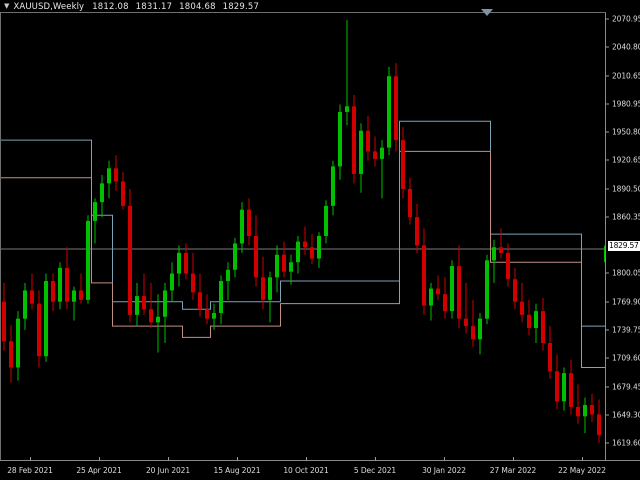 The image size is (640, 480). I want to click on ohlc-open: 1812.08, so click(110, 6).